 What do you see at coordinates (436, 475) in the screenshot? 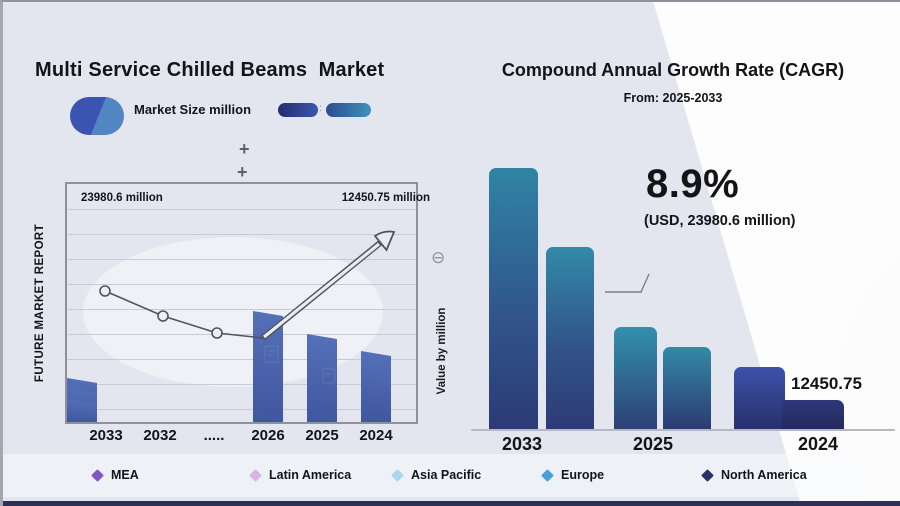
I see `legend-item-asia-pacific: Asia Pacific` at bounding box center [436, 475].